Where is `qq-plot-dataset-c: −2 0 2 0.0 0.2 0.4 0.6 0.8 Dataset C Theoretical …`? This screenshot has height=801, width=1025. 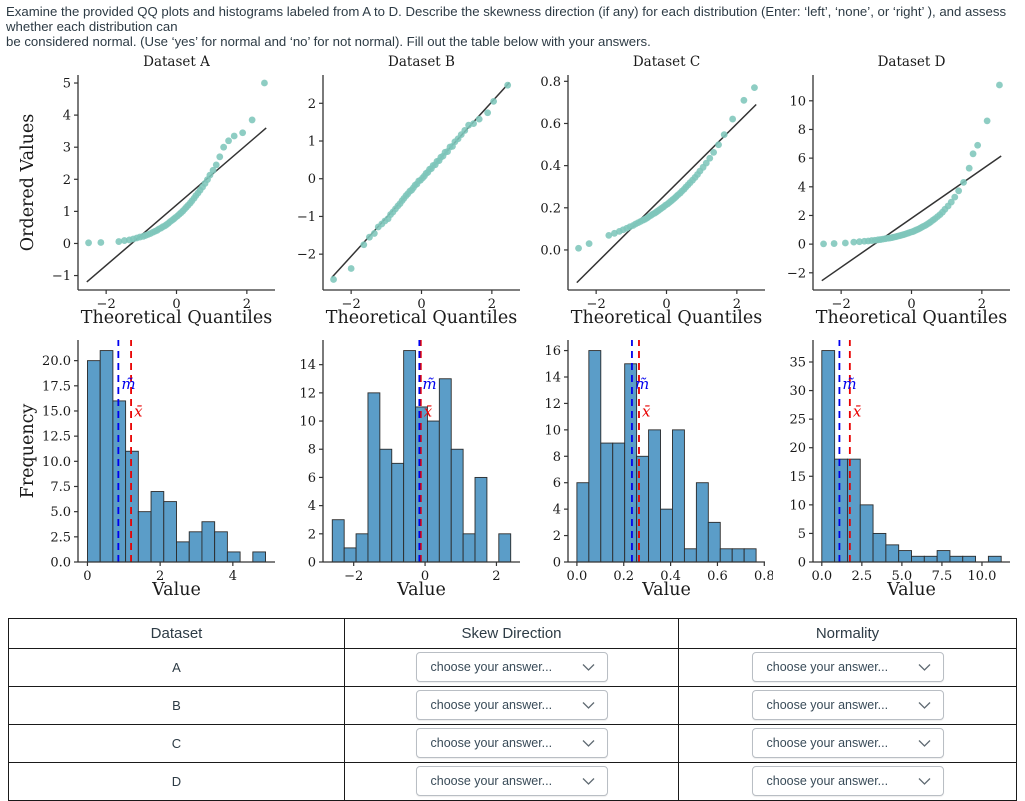 qq-plot-dataset-c: −2 0 2 0.0 0.2 0.4 0.6 0.8 Dataset C Theoretical … is located at coordinates (652, 191).